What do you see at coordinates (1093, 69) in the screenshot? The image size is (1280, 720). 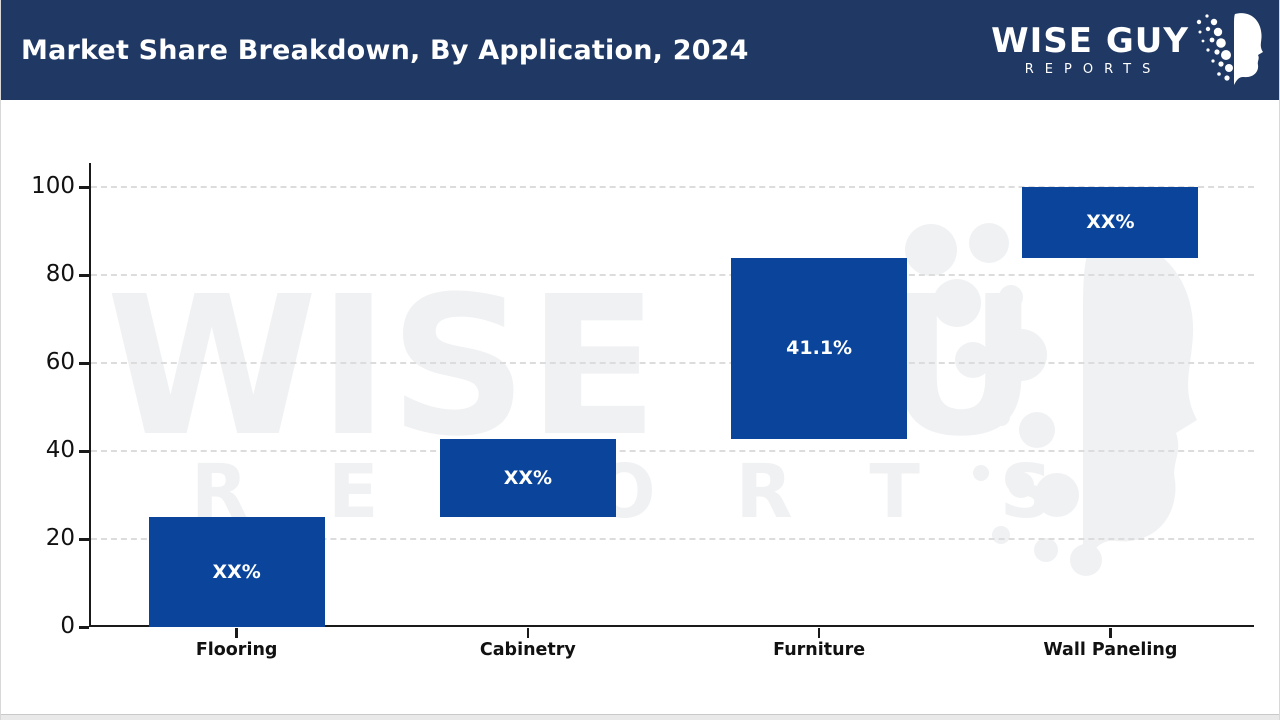 I see `brand-subname: REPORTS` at bounding box center [1093, 69].